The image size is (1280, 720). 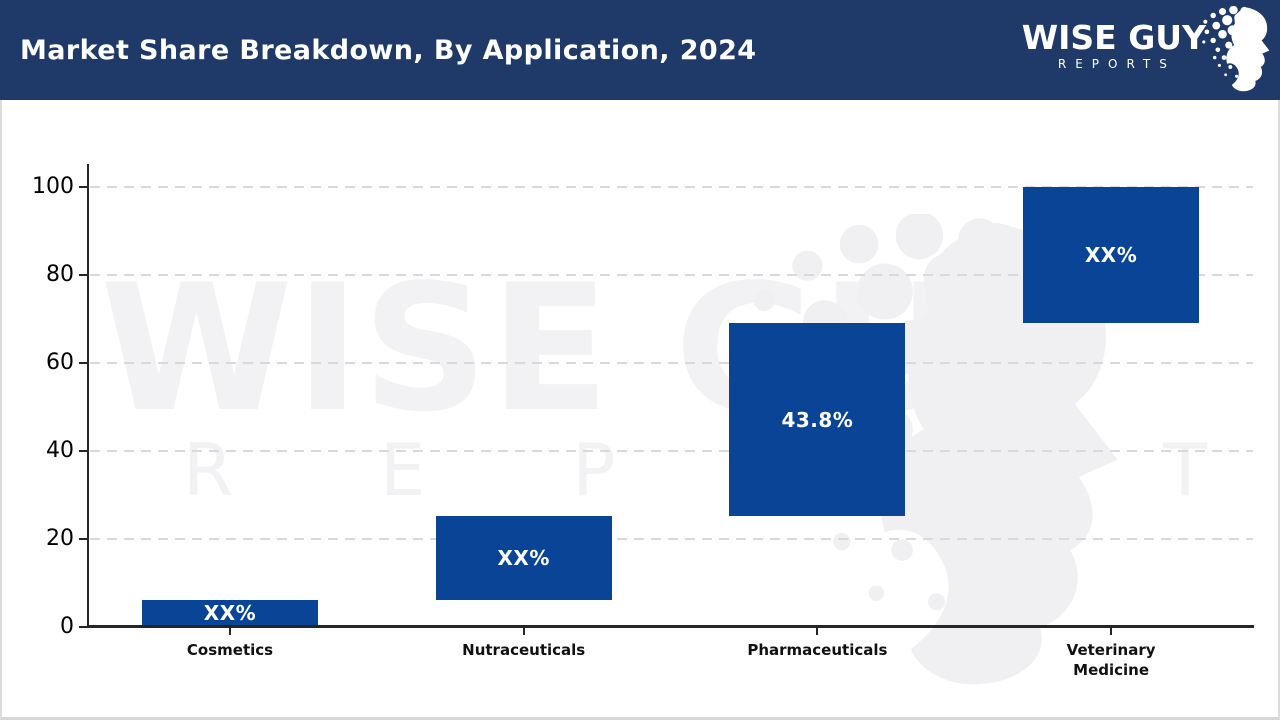 I want to click on bar-value-label-veterinary-medicine: XX%, so click(x=1111, y=255).